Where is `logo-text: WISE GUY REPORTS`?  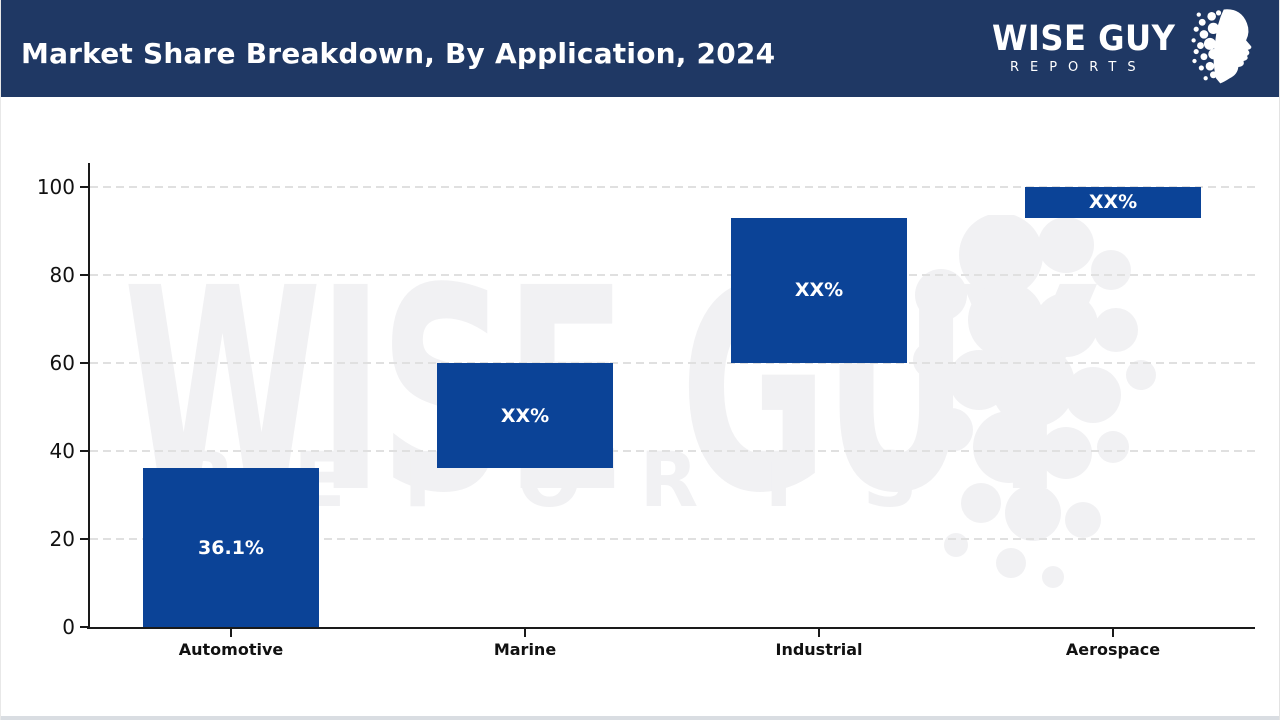
logo-text: WISE GUY REPORTS is located at coordinates (1075, 47).